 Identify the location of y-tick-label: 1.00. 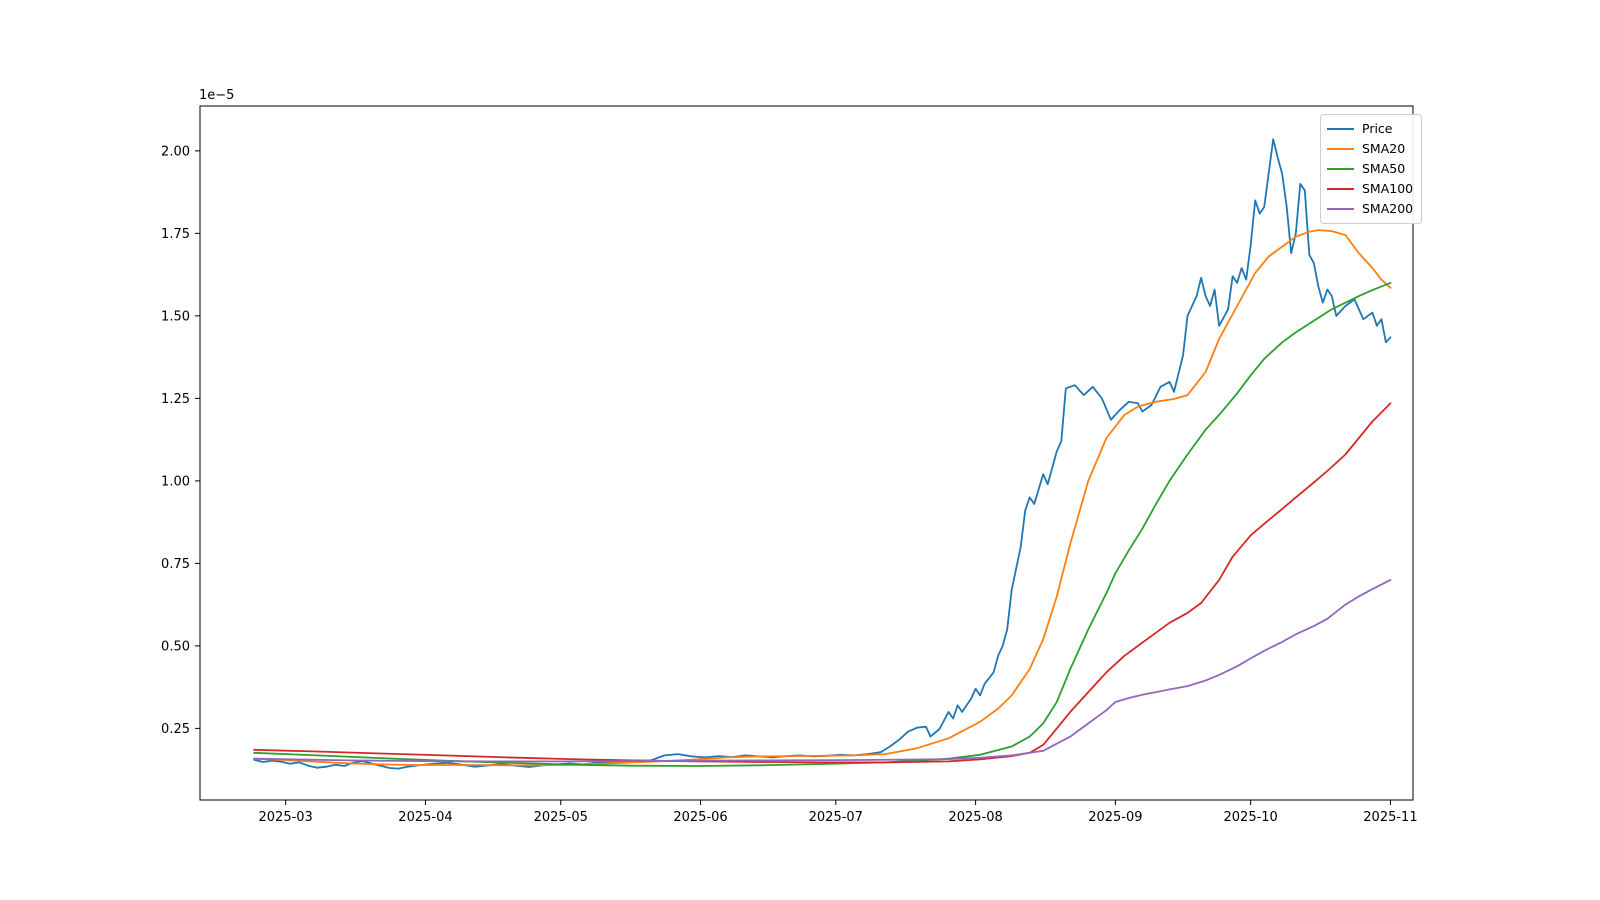
(175, 481).